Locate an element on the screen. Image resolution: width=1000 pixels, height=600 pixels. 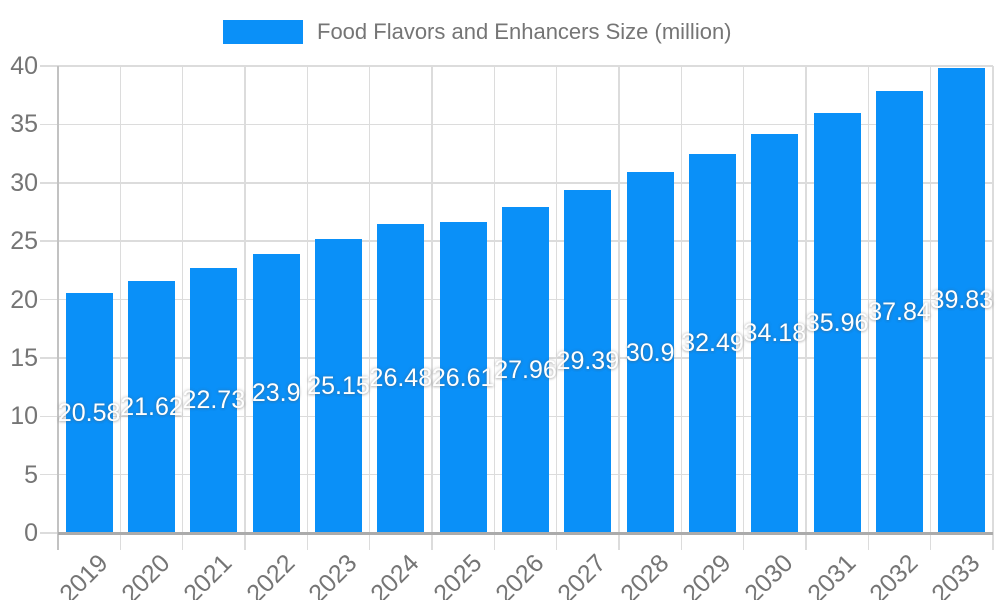
x-axis-label: 2027 is located at coordinates (582, 574).